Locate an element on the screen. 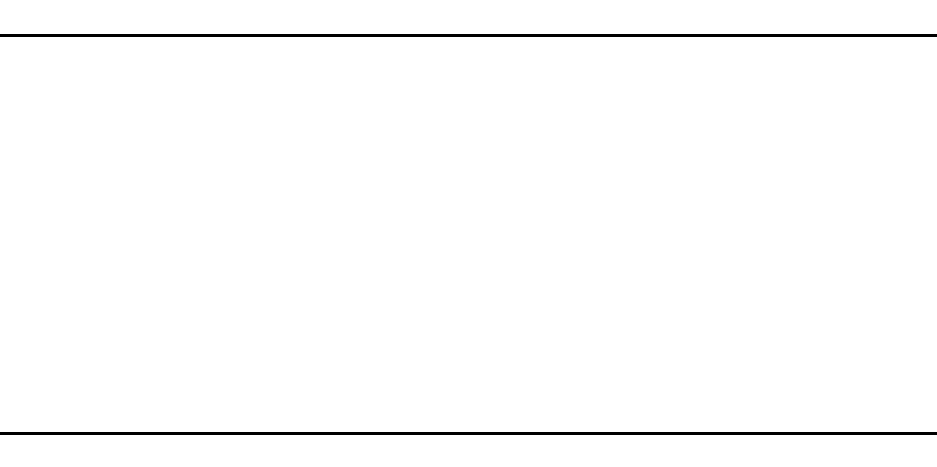  figure-footer is located at coordinates (468, 449).